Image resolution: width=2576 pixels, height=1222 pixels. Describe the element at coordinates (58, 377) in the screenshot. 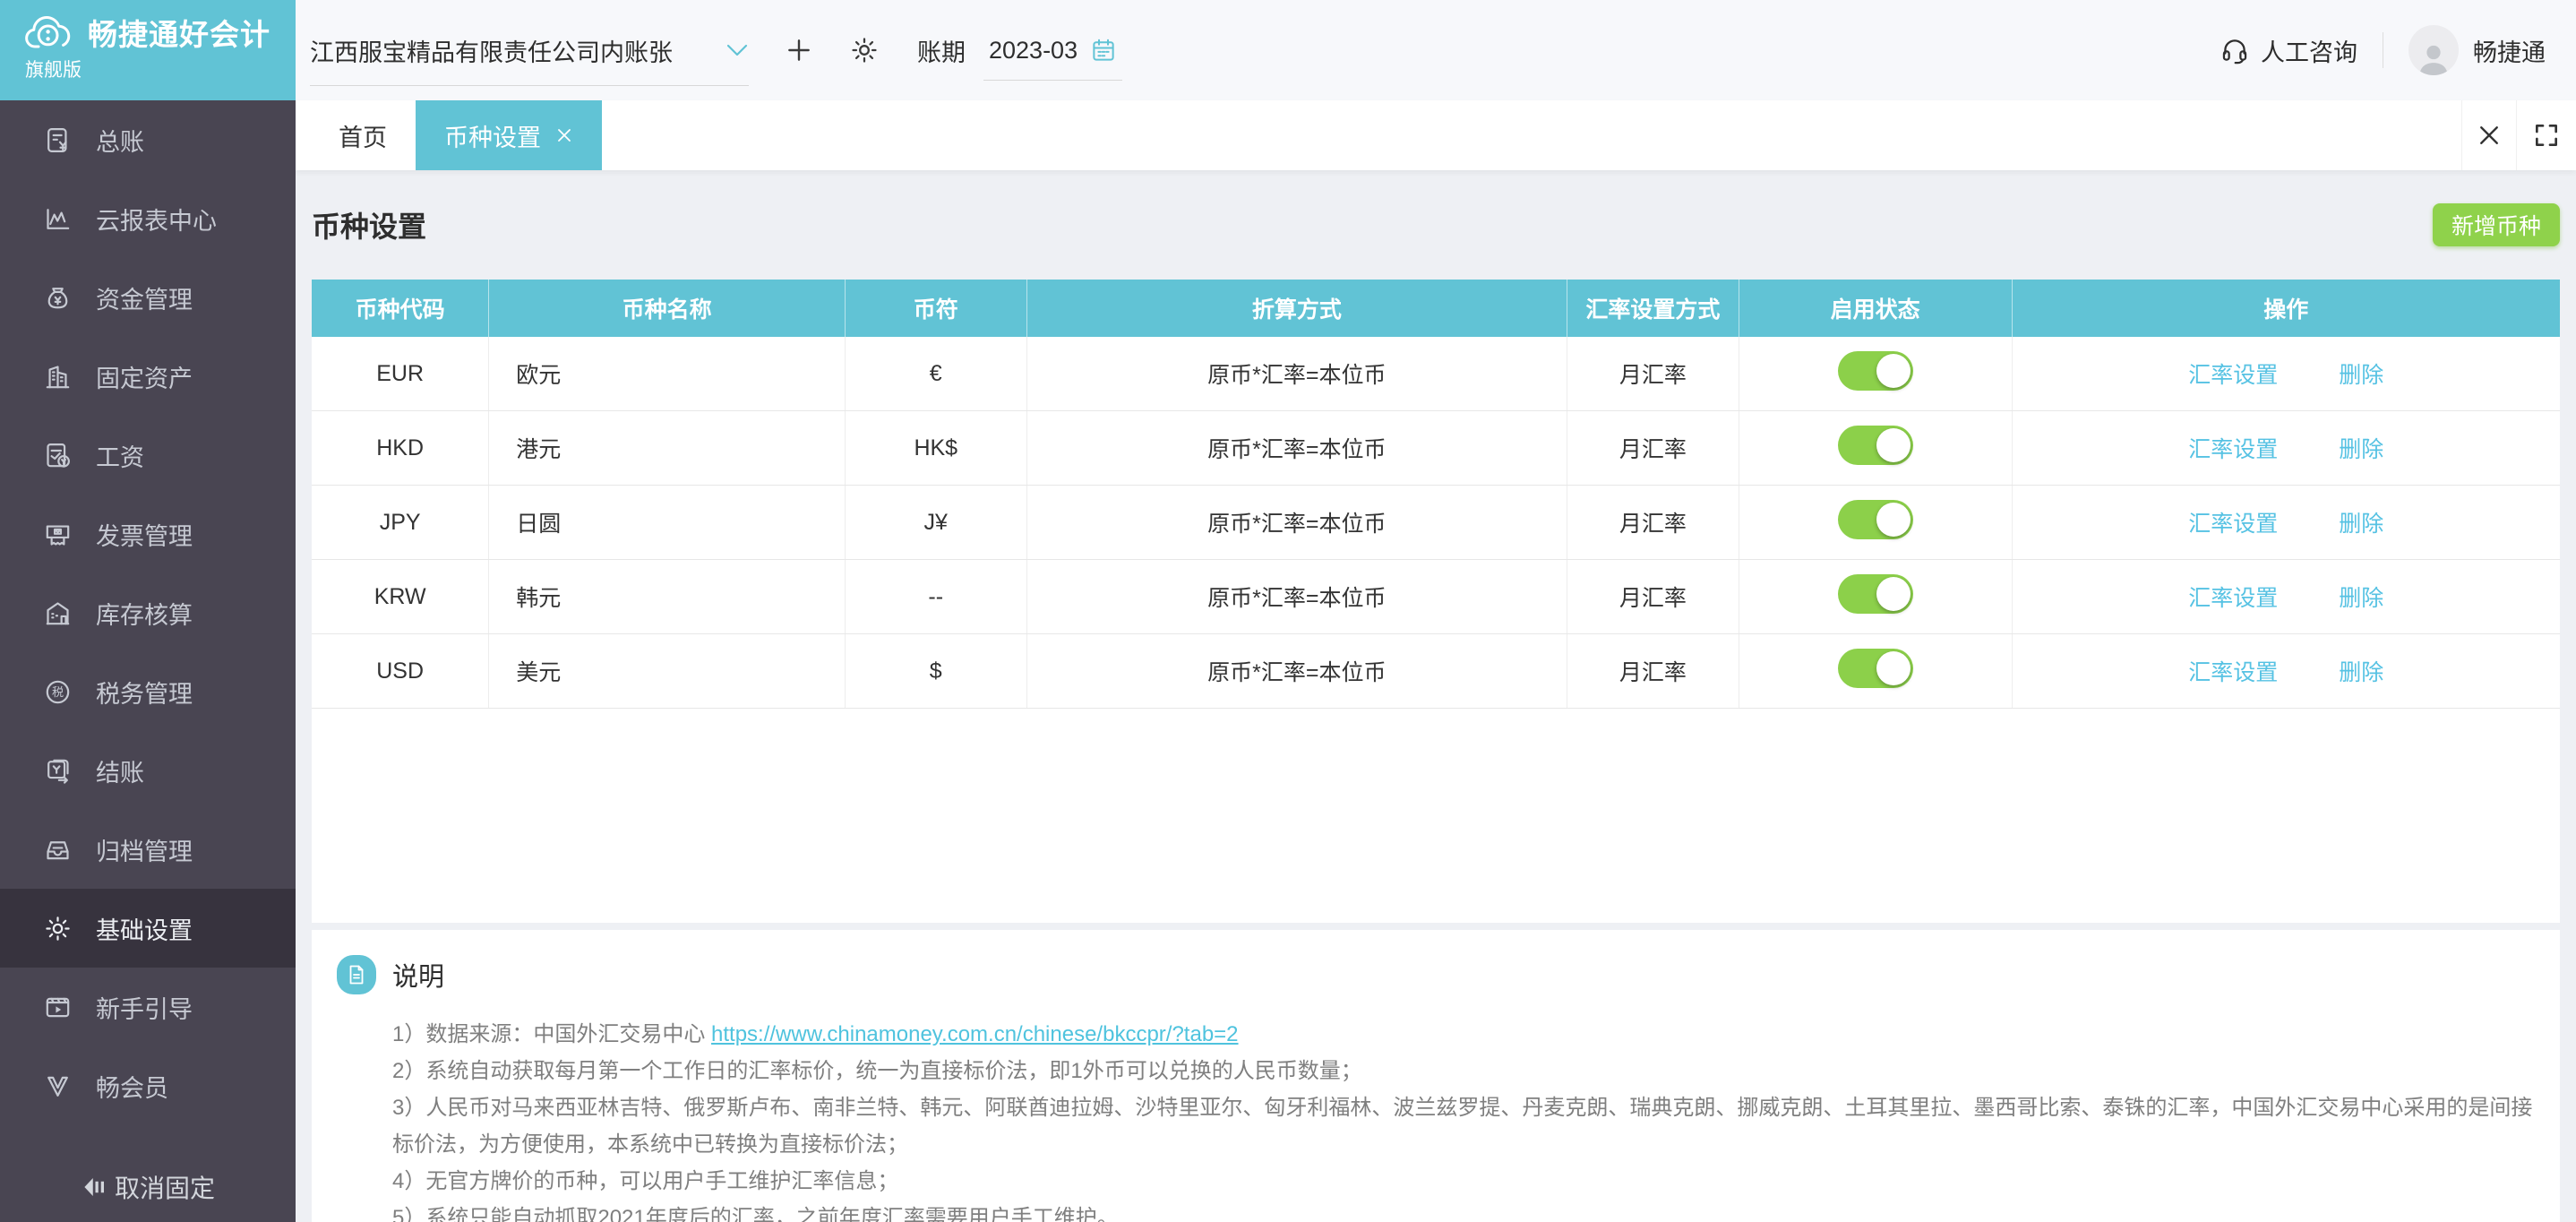

I see `fixed-assets-icon` at that location.